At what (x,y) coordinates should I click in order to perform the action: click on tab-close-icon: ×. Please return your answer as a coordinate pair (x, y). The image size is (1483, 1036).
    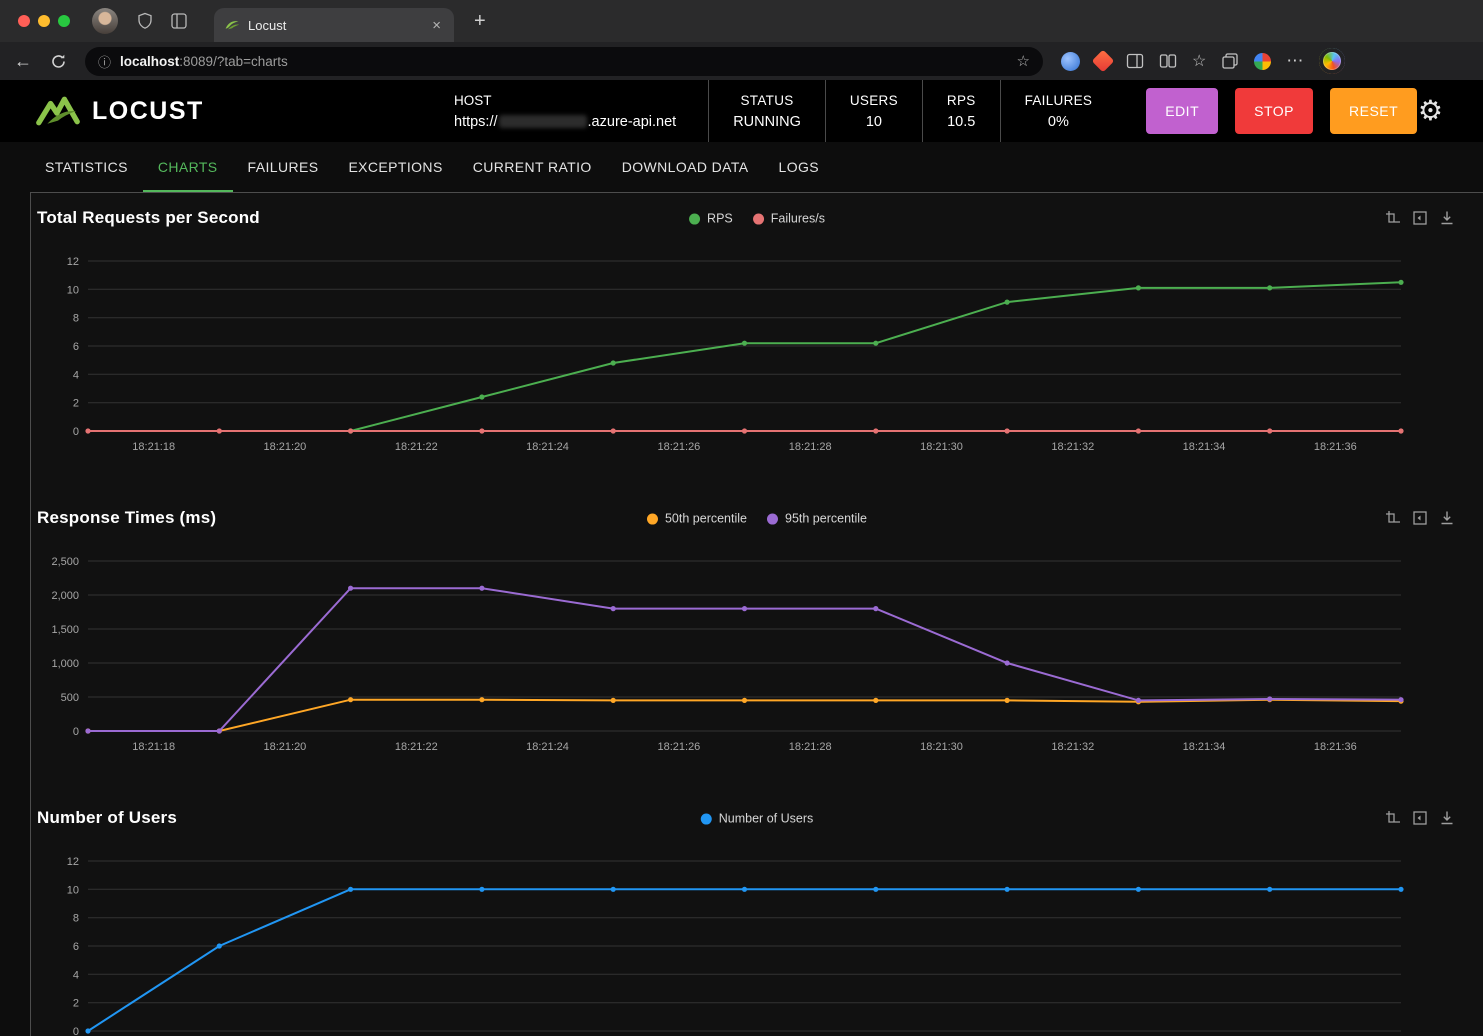
    Looking at the image, I should click on (436, 25).